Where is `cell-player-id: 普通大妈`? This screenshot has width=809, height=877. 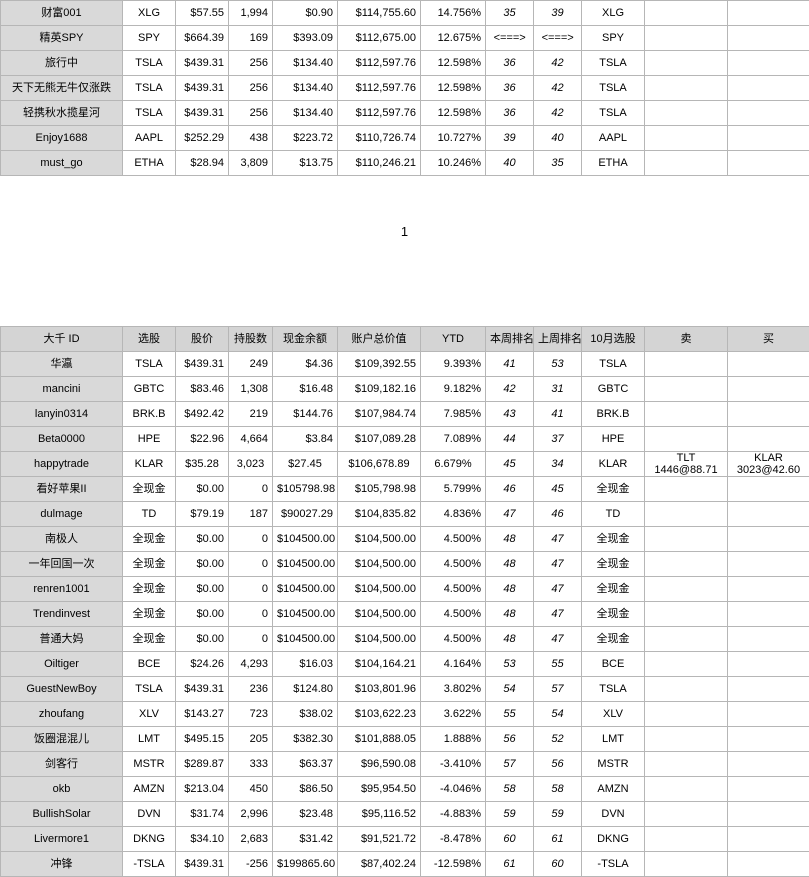
cell-player-id: 普通大妈 is located at coordinates (62, 639).